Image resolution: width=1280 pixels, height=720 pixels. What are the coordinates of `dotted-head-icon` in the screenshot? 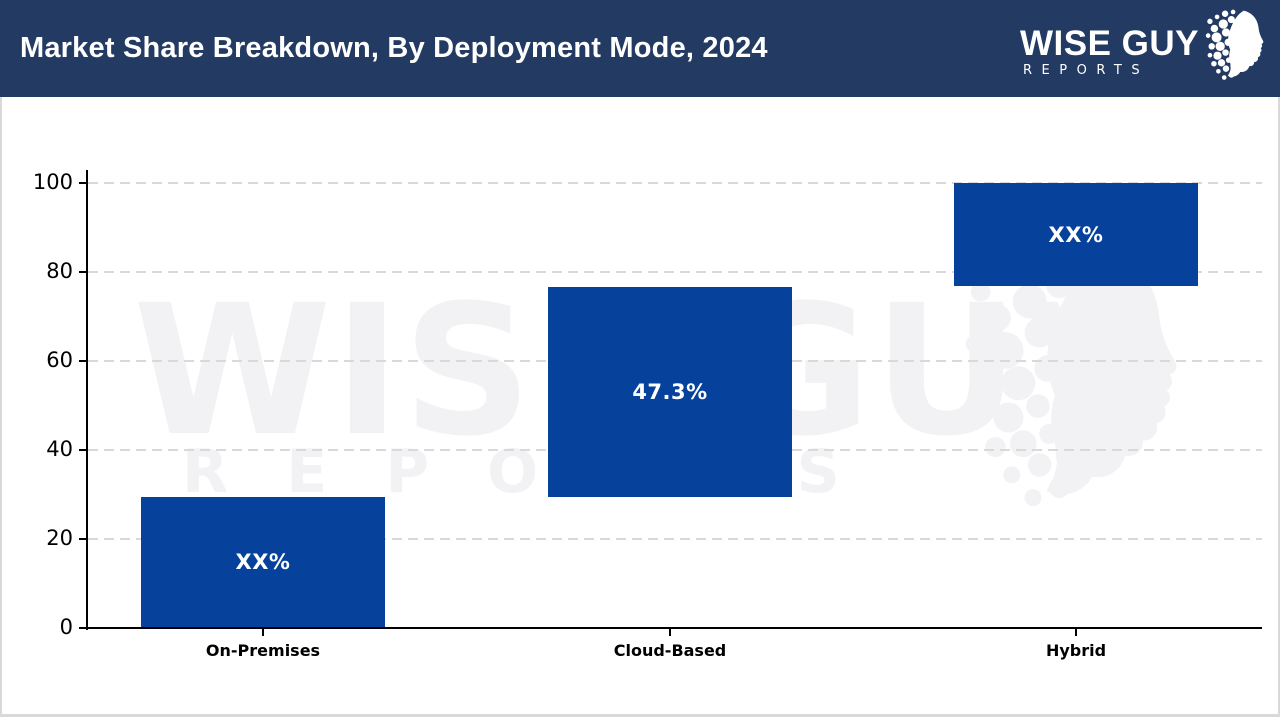 It's located at (1234, 44).